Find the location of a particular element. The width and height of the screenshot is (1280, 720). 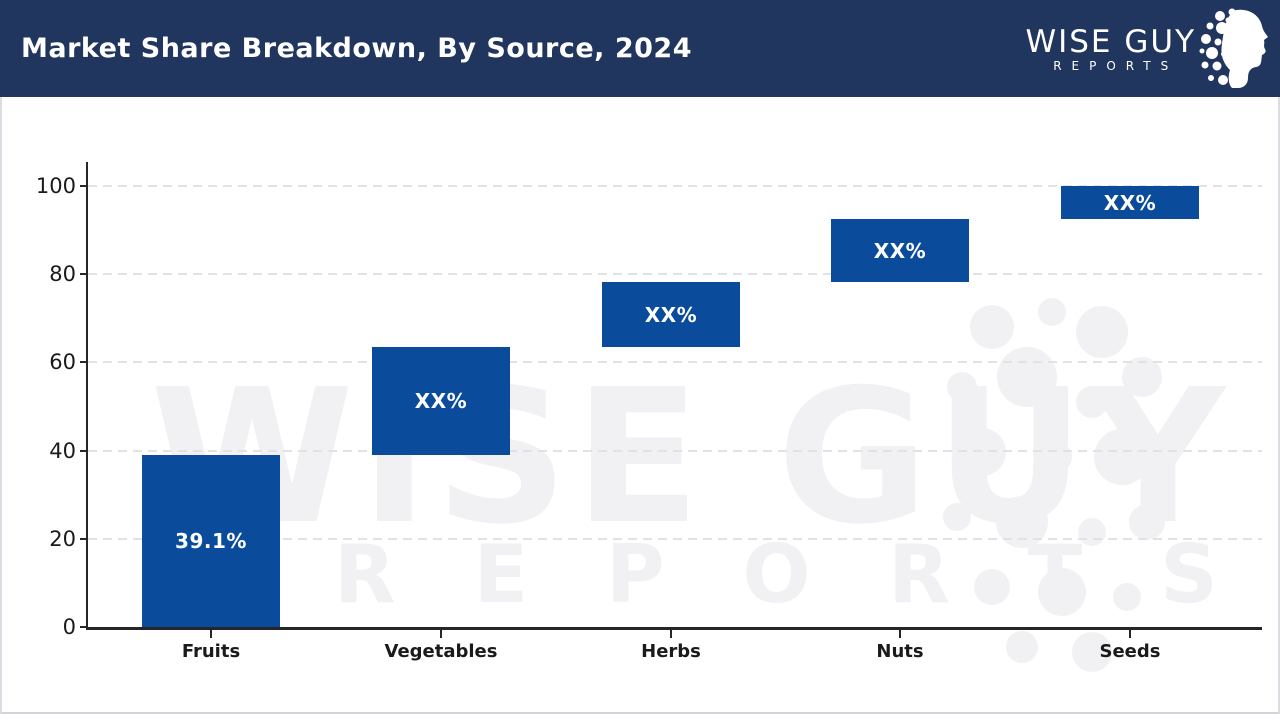

bar-value-label-herbs: XX% is located at coordinates (671, 314).